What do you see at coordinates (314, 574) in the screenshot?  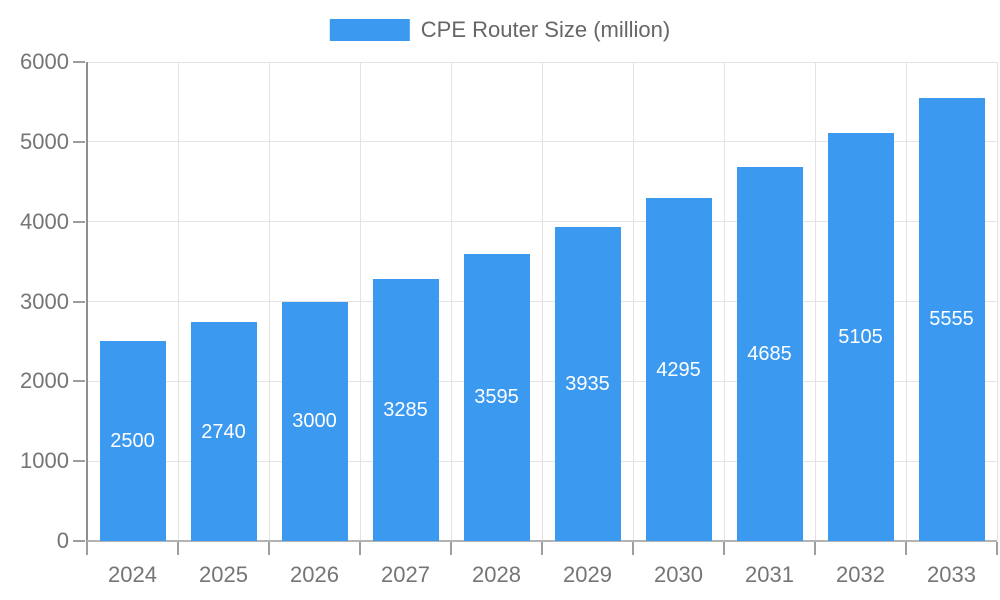 I see `x-tick-label: 2026` at bounding box center [314, 574].